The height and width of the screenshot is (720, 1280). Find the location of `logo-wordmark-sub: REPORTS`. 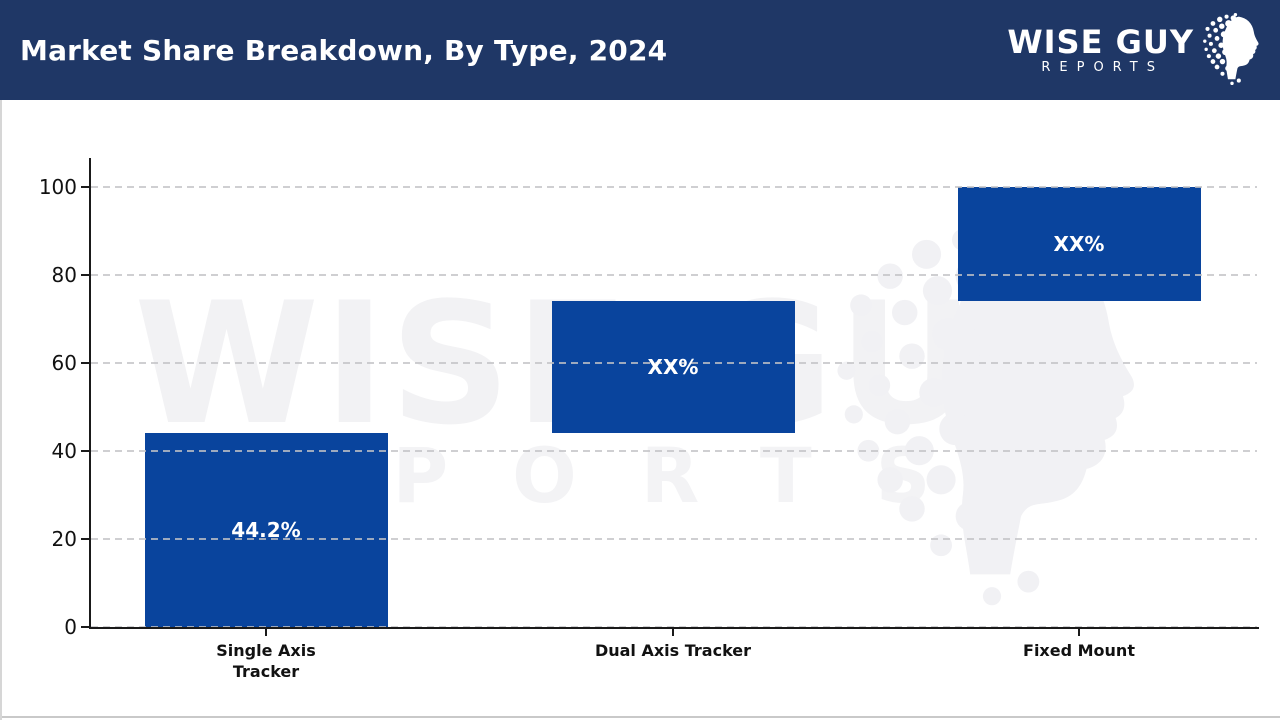

logo-wordmark-sub: REPORTS is located at coordinates (1102, 67).